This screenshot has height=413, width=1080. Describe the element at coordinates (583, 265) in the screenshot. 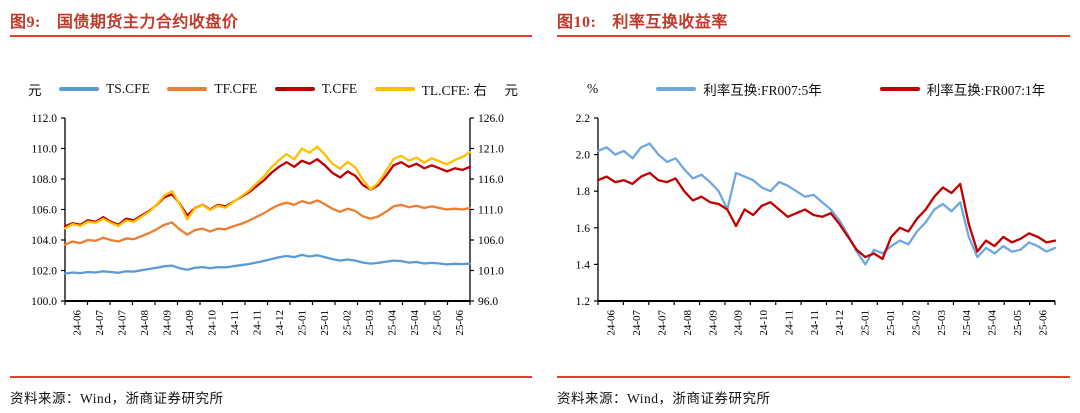

I see `svg-text: 1.4` at that location.